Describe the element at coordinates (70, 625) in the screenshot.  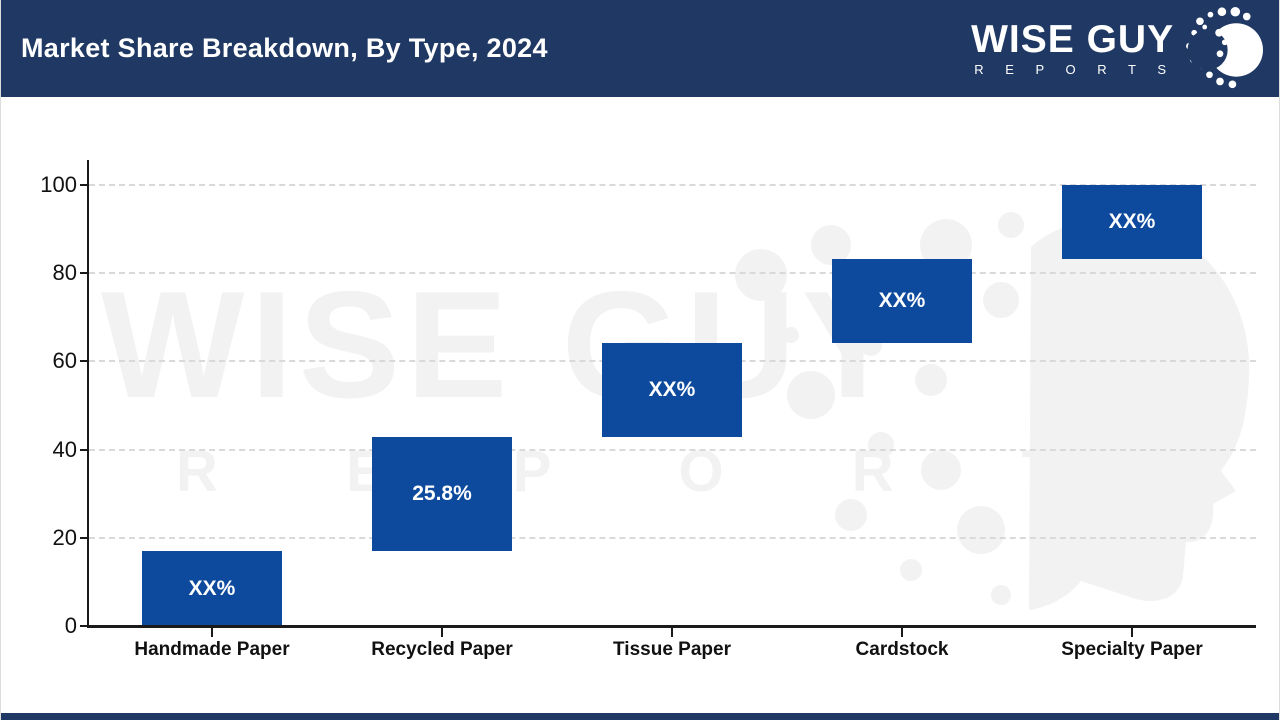
I see `y-tick-label: 0` at that location.